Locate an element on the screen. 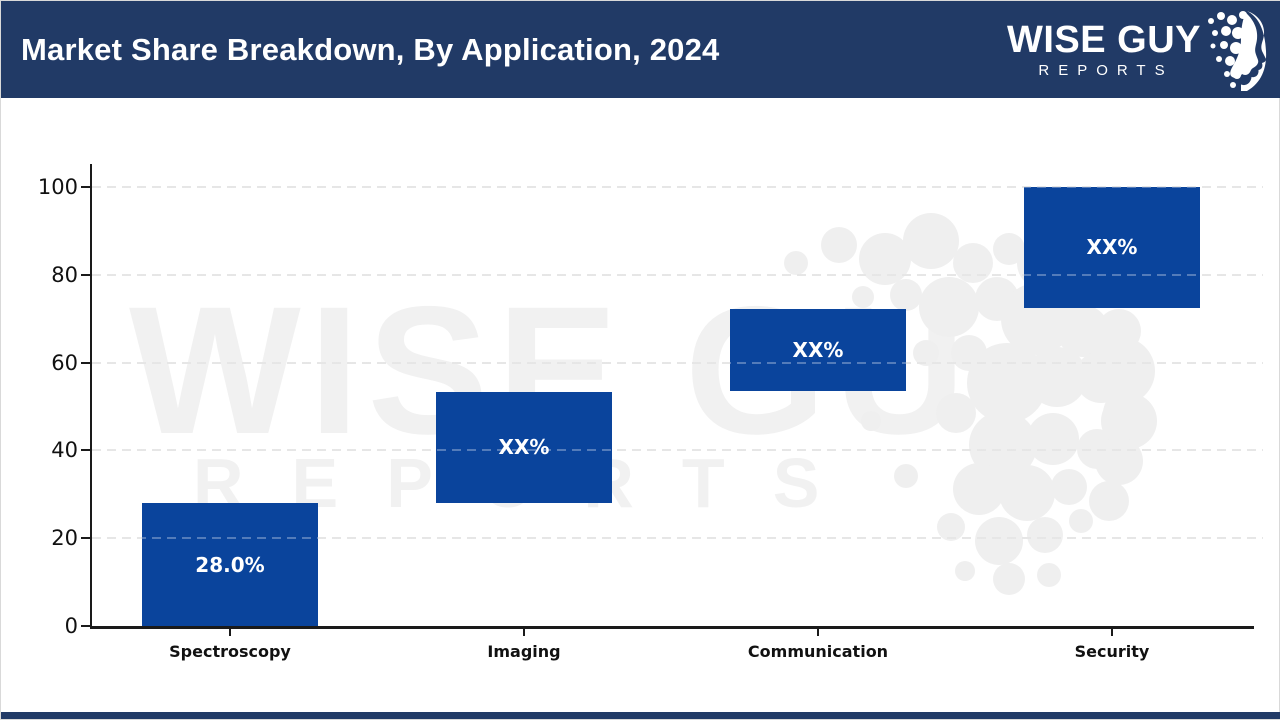 Image resolution: width=1280 pixels, height=720 pixels. x-category-label-spectroscopy: Spectroscopy is located at coordinates (230, 651).